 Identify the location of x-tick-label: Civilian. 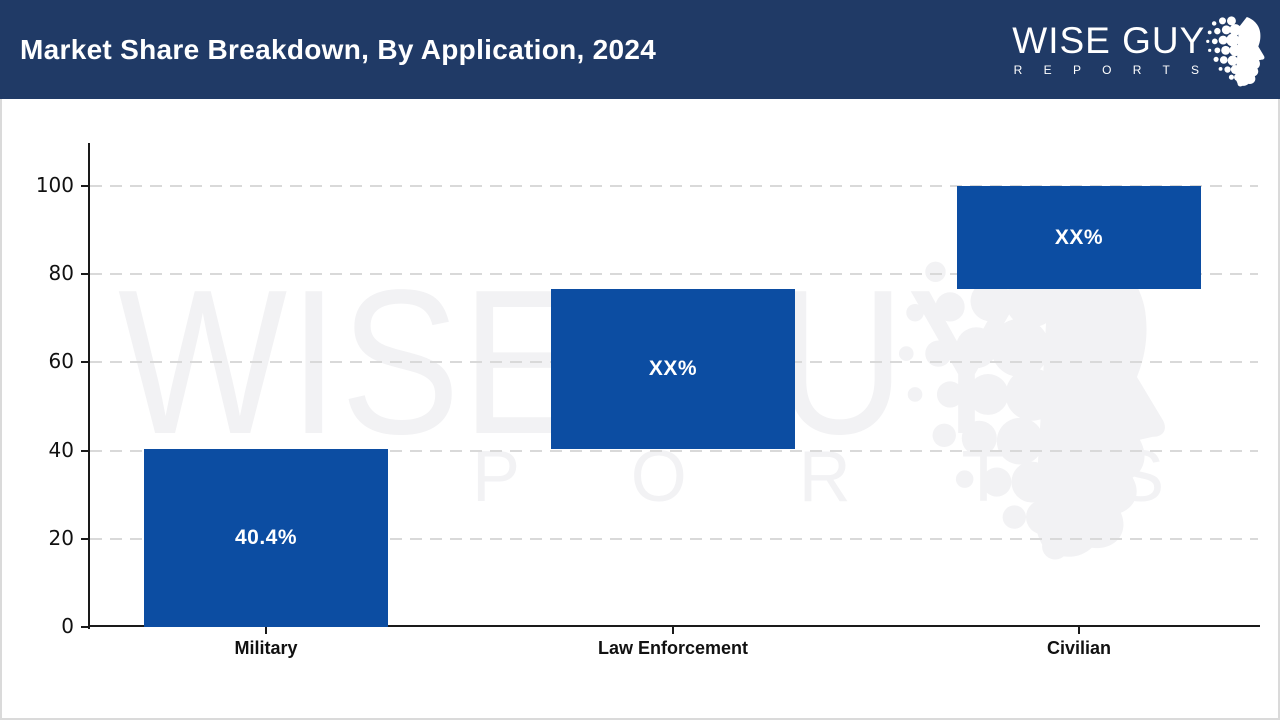
(1079, 648).